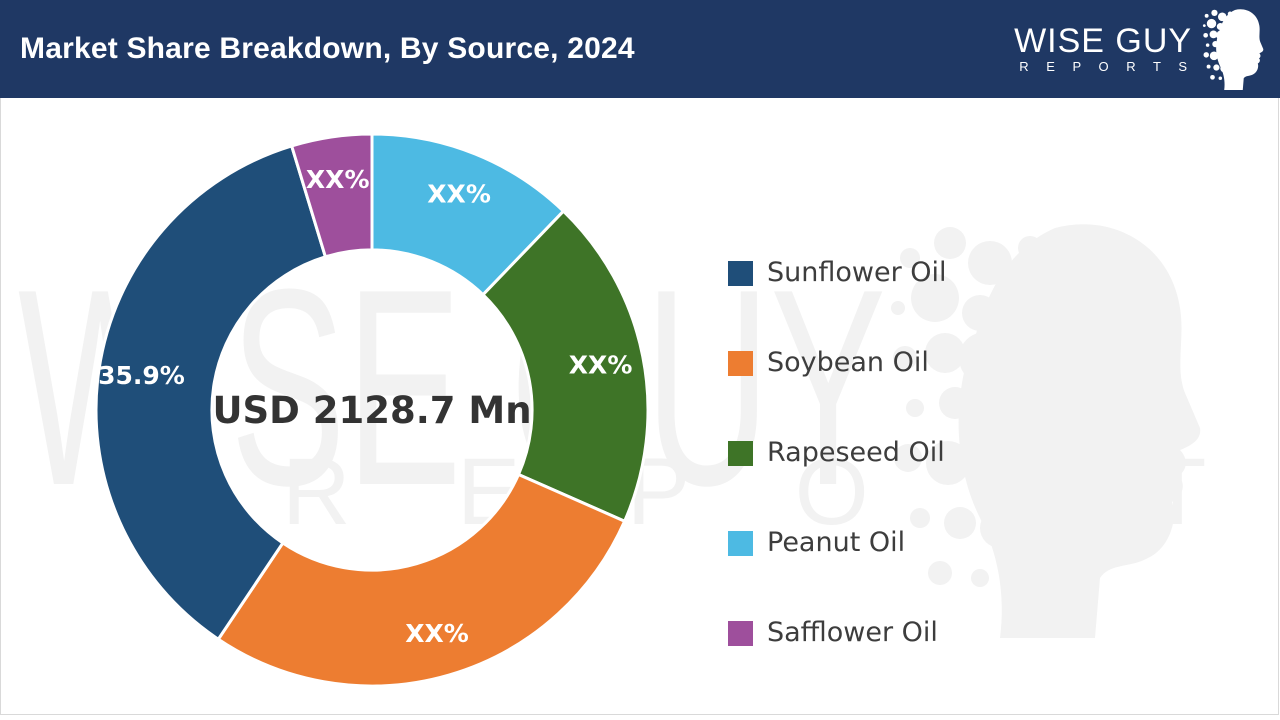  Describe the element at coordinates (332, 195) in the screenshot. I see `donut-slice-safflower-oil` at that location.